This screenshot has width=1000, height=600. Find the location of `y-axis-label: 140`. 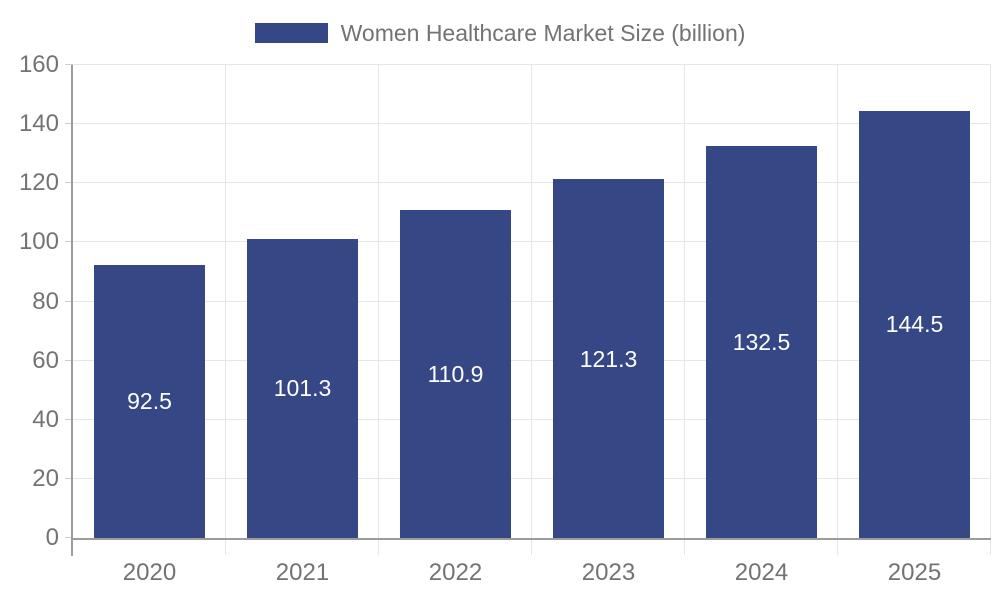

y-axis-label: 140 is located at coordinates (38, 124).